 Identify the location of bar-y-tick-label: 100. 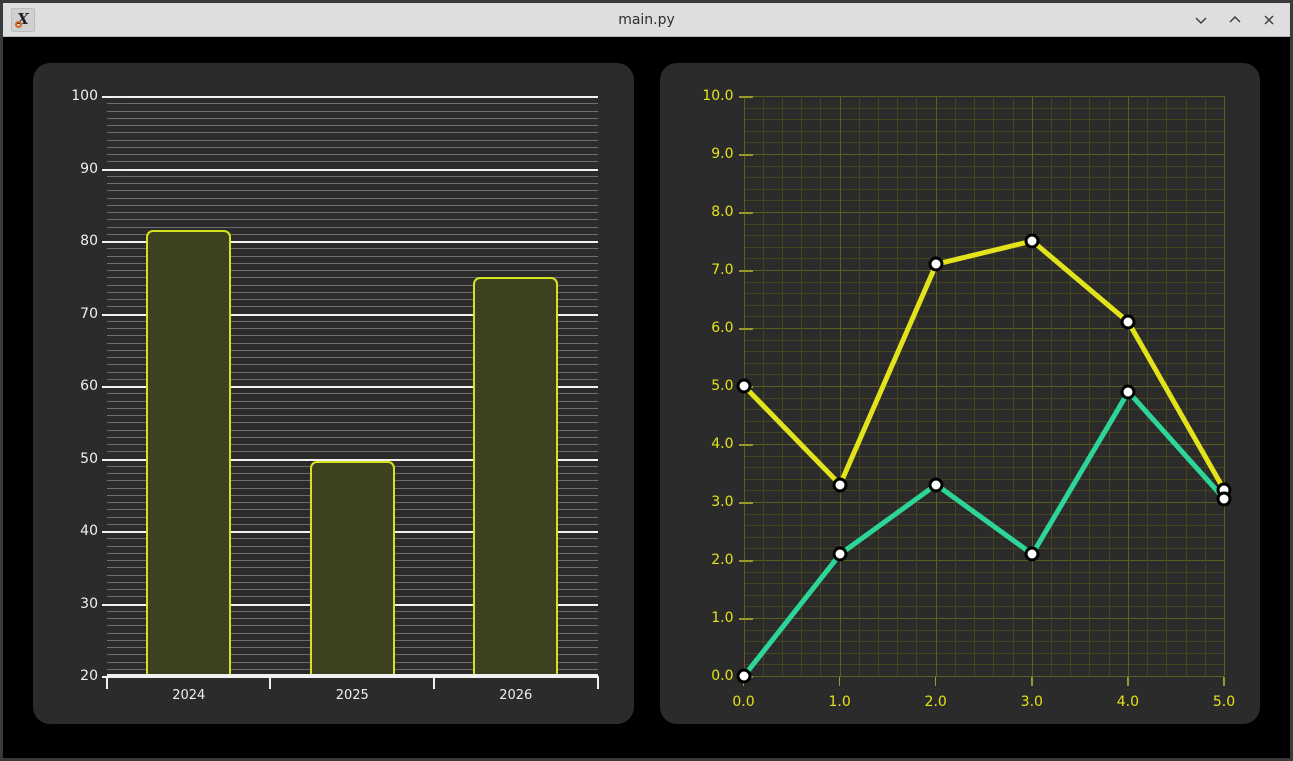
(97, 96).